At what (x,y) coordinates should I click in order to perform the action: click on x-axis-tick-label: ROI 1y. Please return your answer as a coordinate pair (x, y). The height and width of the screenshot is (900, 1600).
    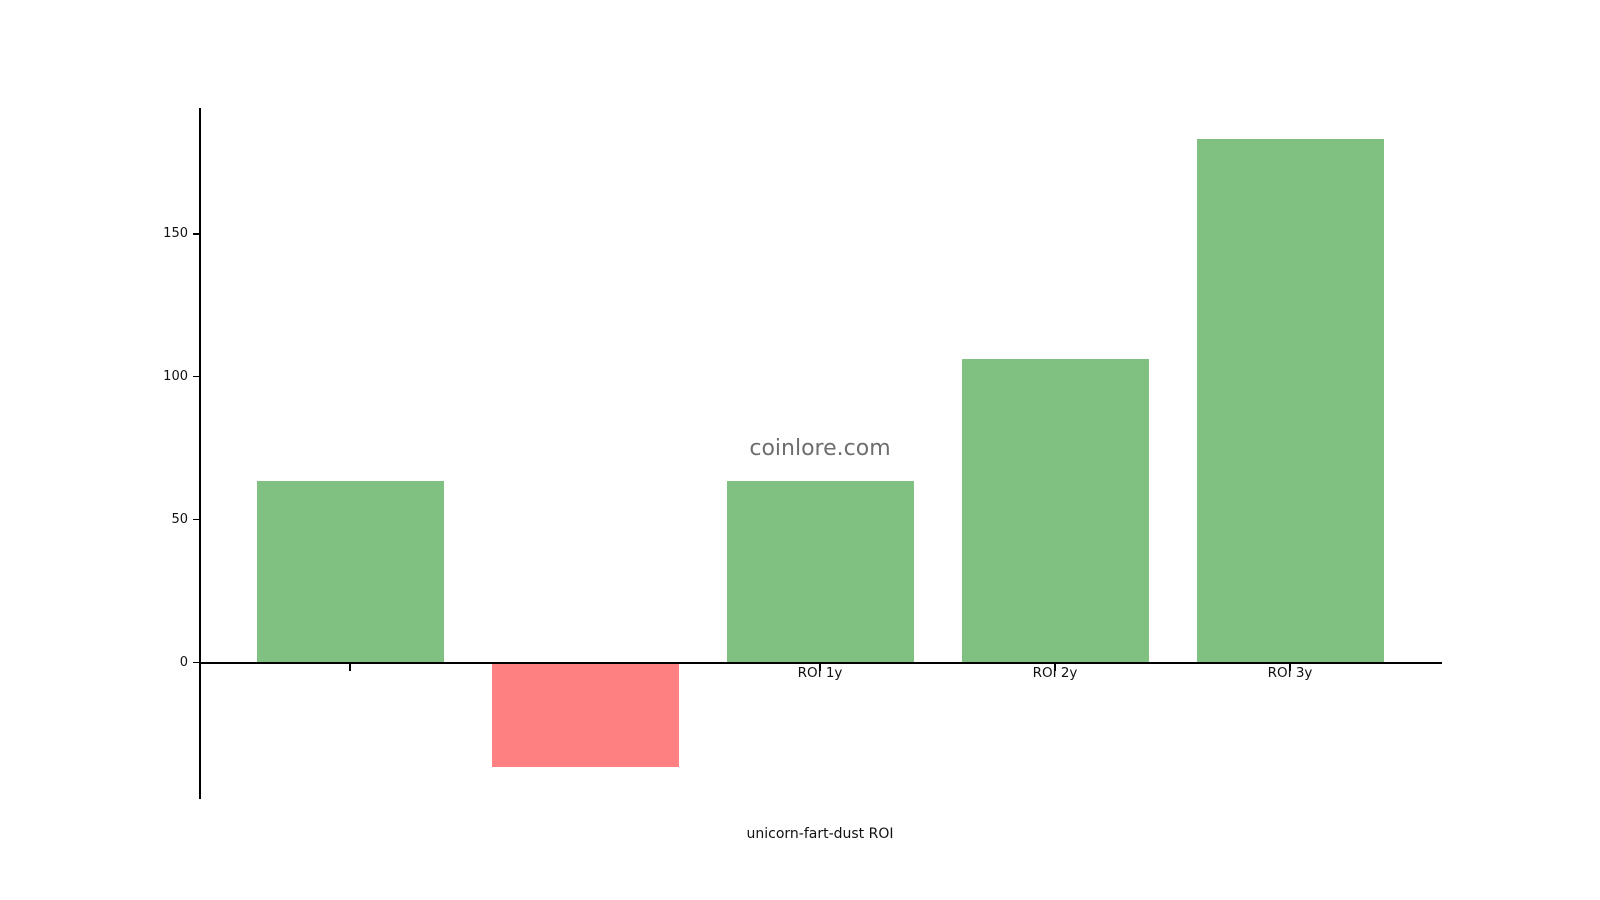
    Looking at the image, I should click on (820, 673).